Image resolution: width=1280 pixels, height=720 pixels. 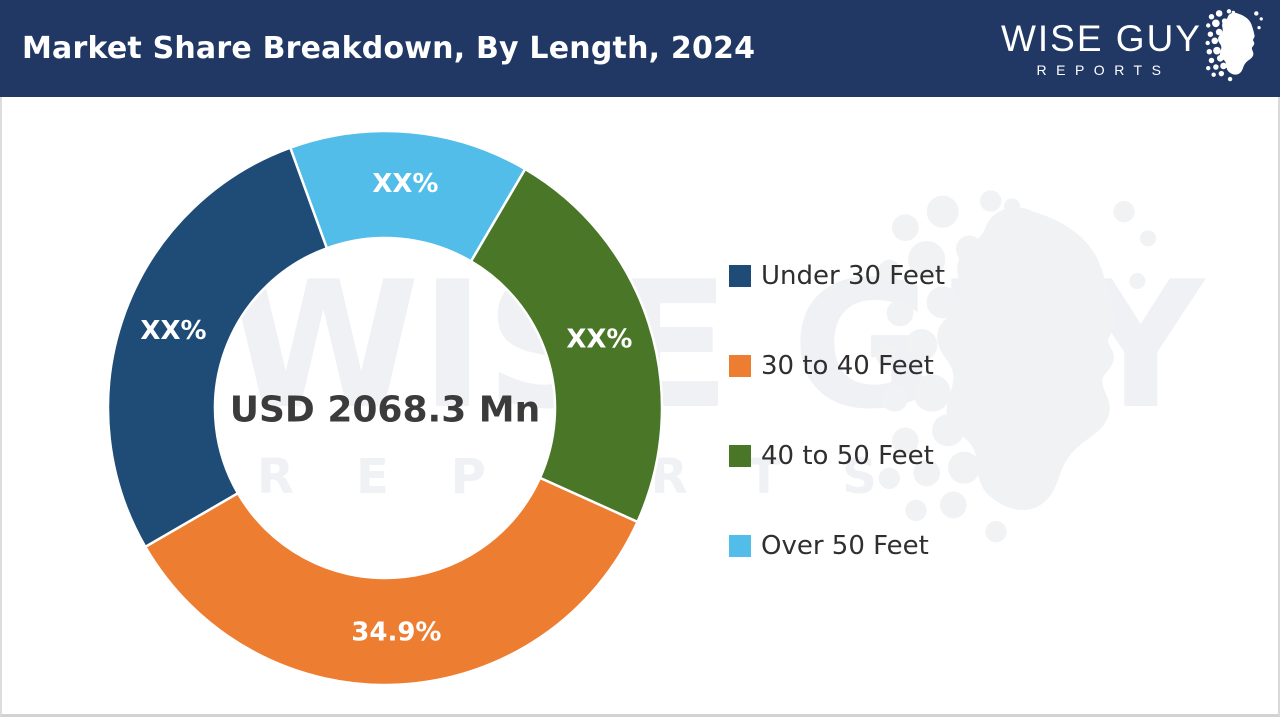 I want to click on donut-center-label: USD 2068.3 Mn, so click(x=385, y=410).